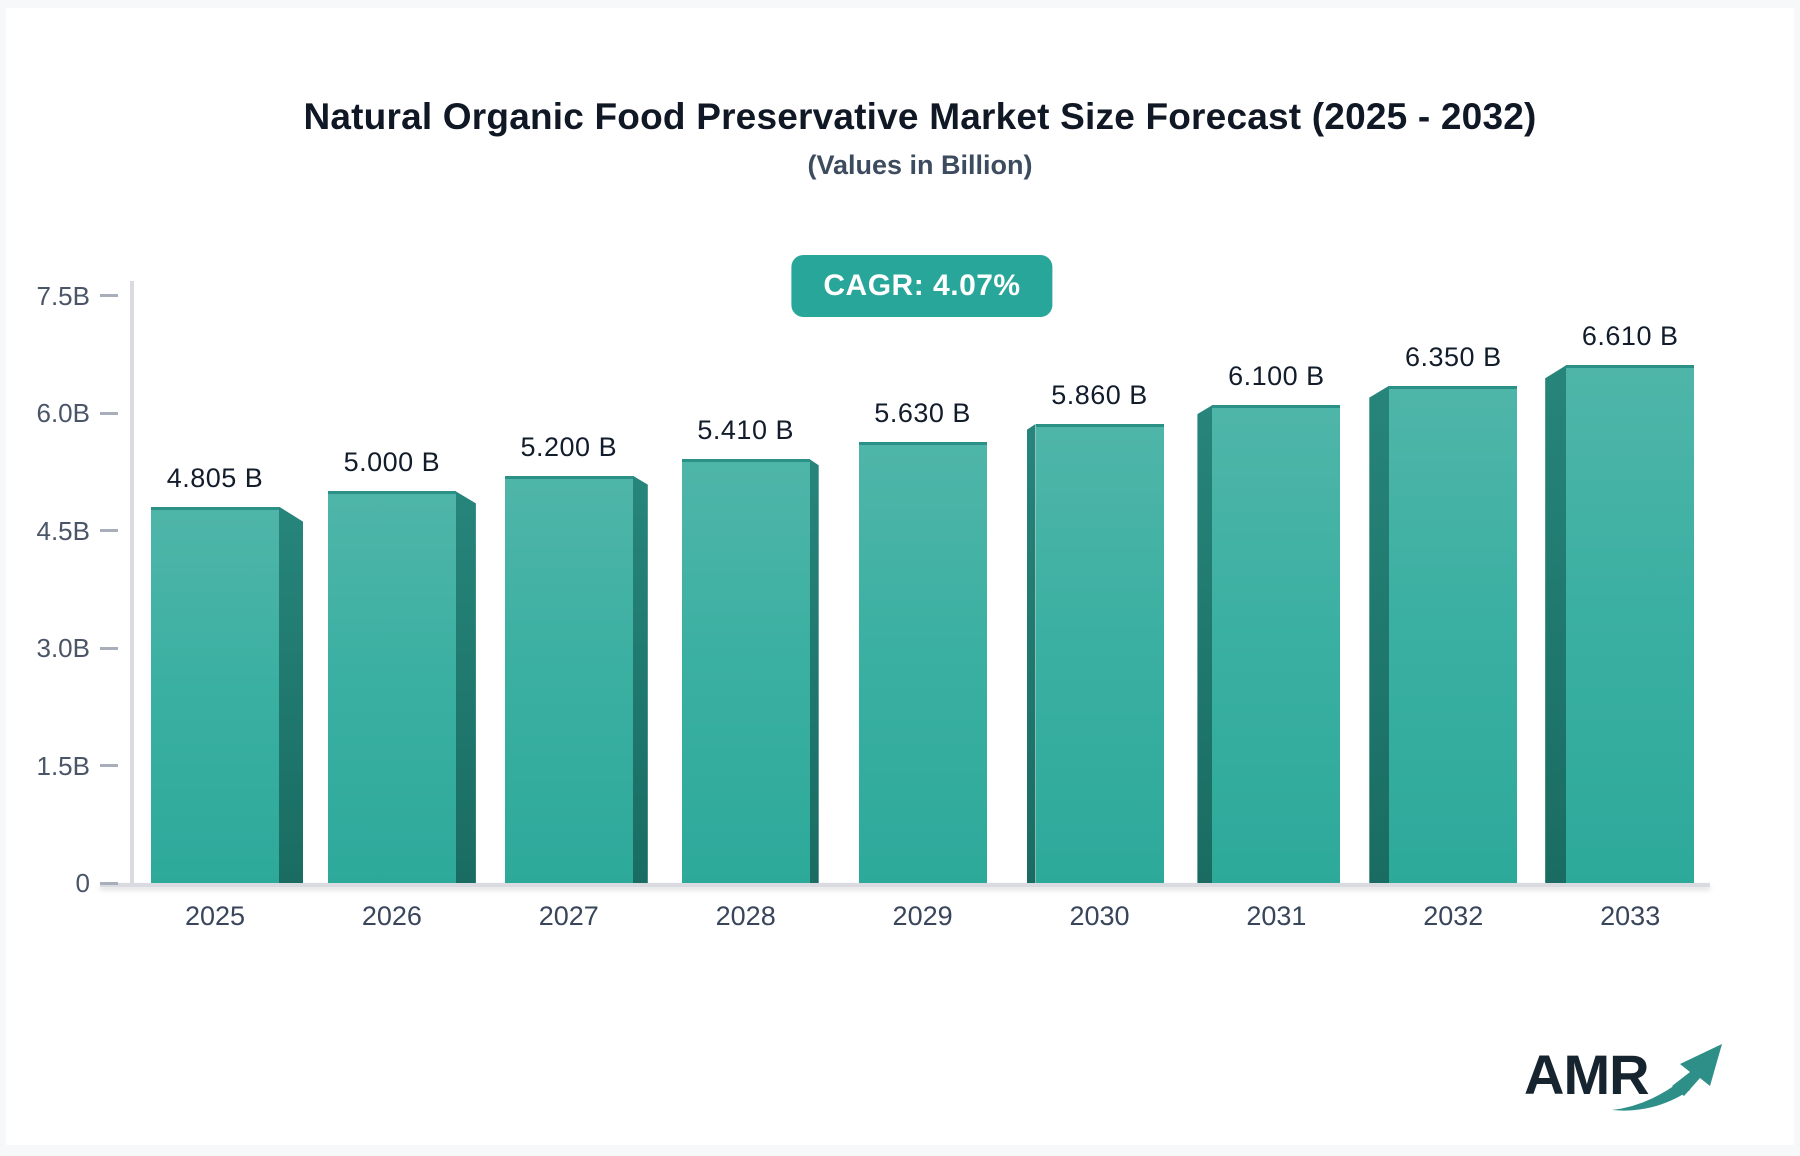  I want to click on cagr-badge: CAGR: 4.07%, so click(922, 286).